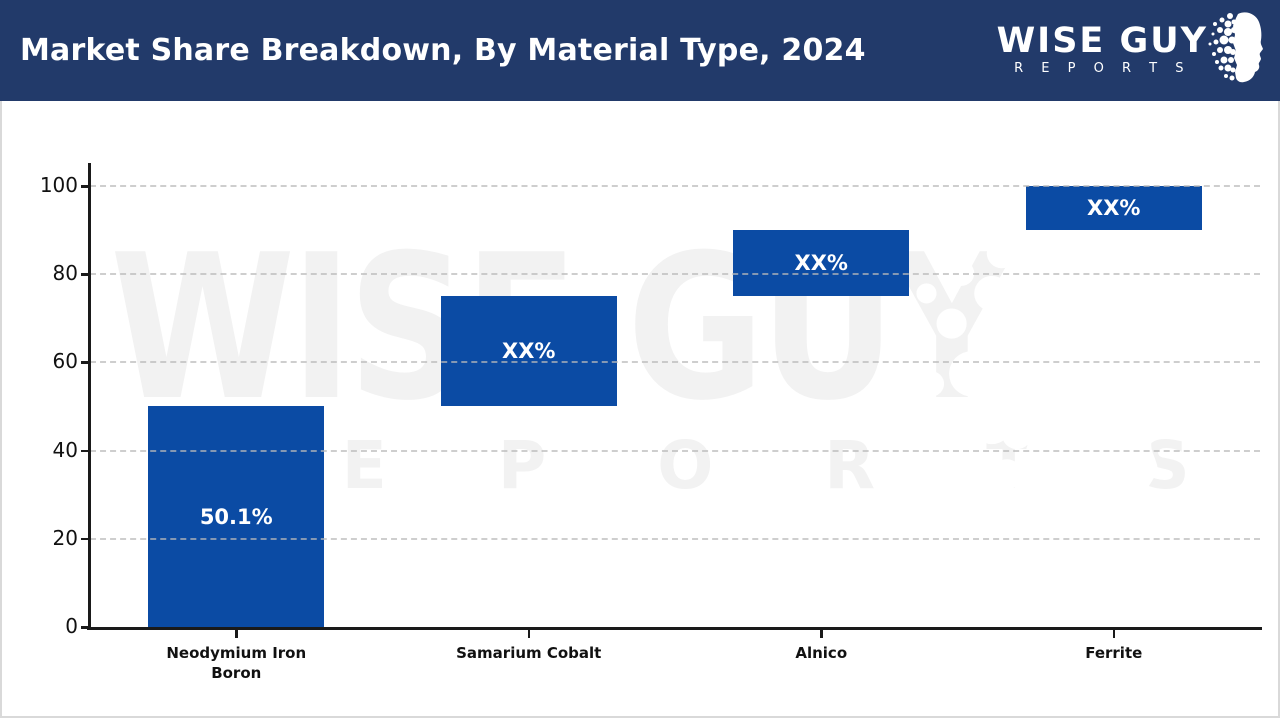 This screenshot has height=720, width=1280. I want to click on x-category-label: Neodymium Iron Boron, so click(236, 663).